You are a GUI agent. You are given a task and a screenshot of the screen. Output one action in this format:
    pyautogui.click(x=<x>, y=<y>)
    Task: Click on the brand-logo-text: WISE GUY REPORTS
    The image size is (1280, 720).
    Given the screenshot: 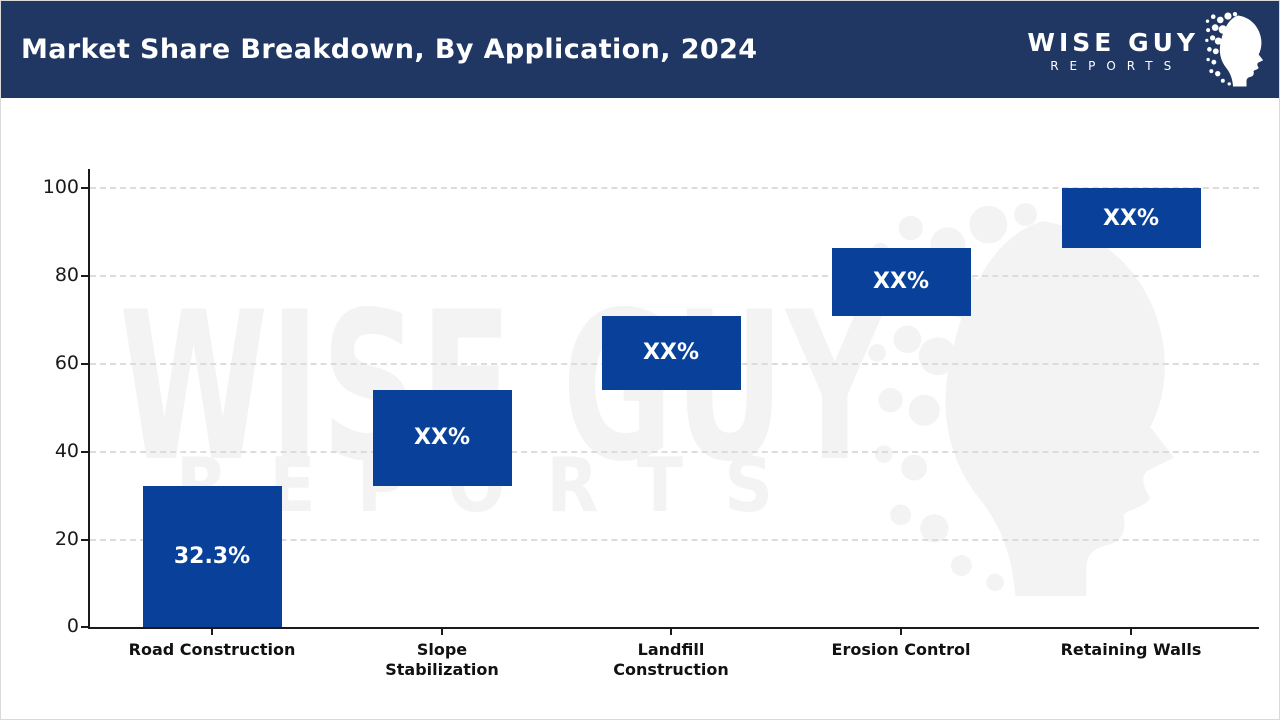 What is the action you would take?
    pyautogui.click(x=1113, y=50)
    